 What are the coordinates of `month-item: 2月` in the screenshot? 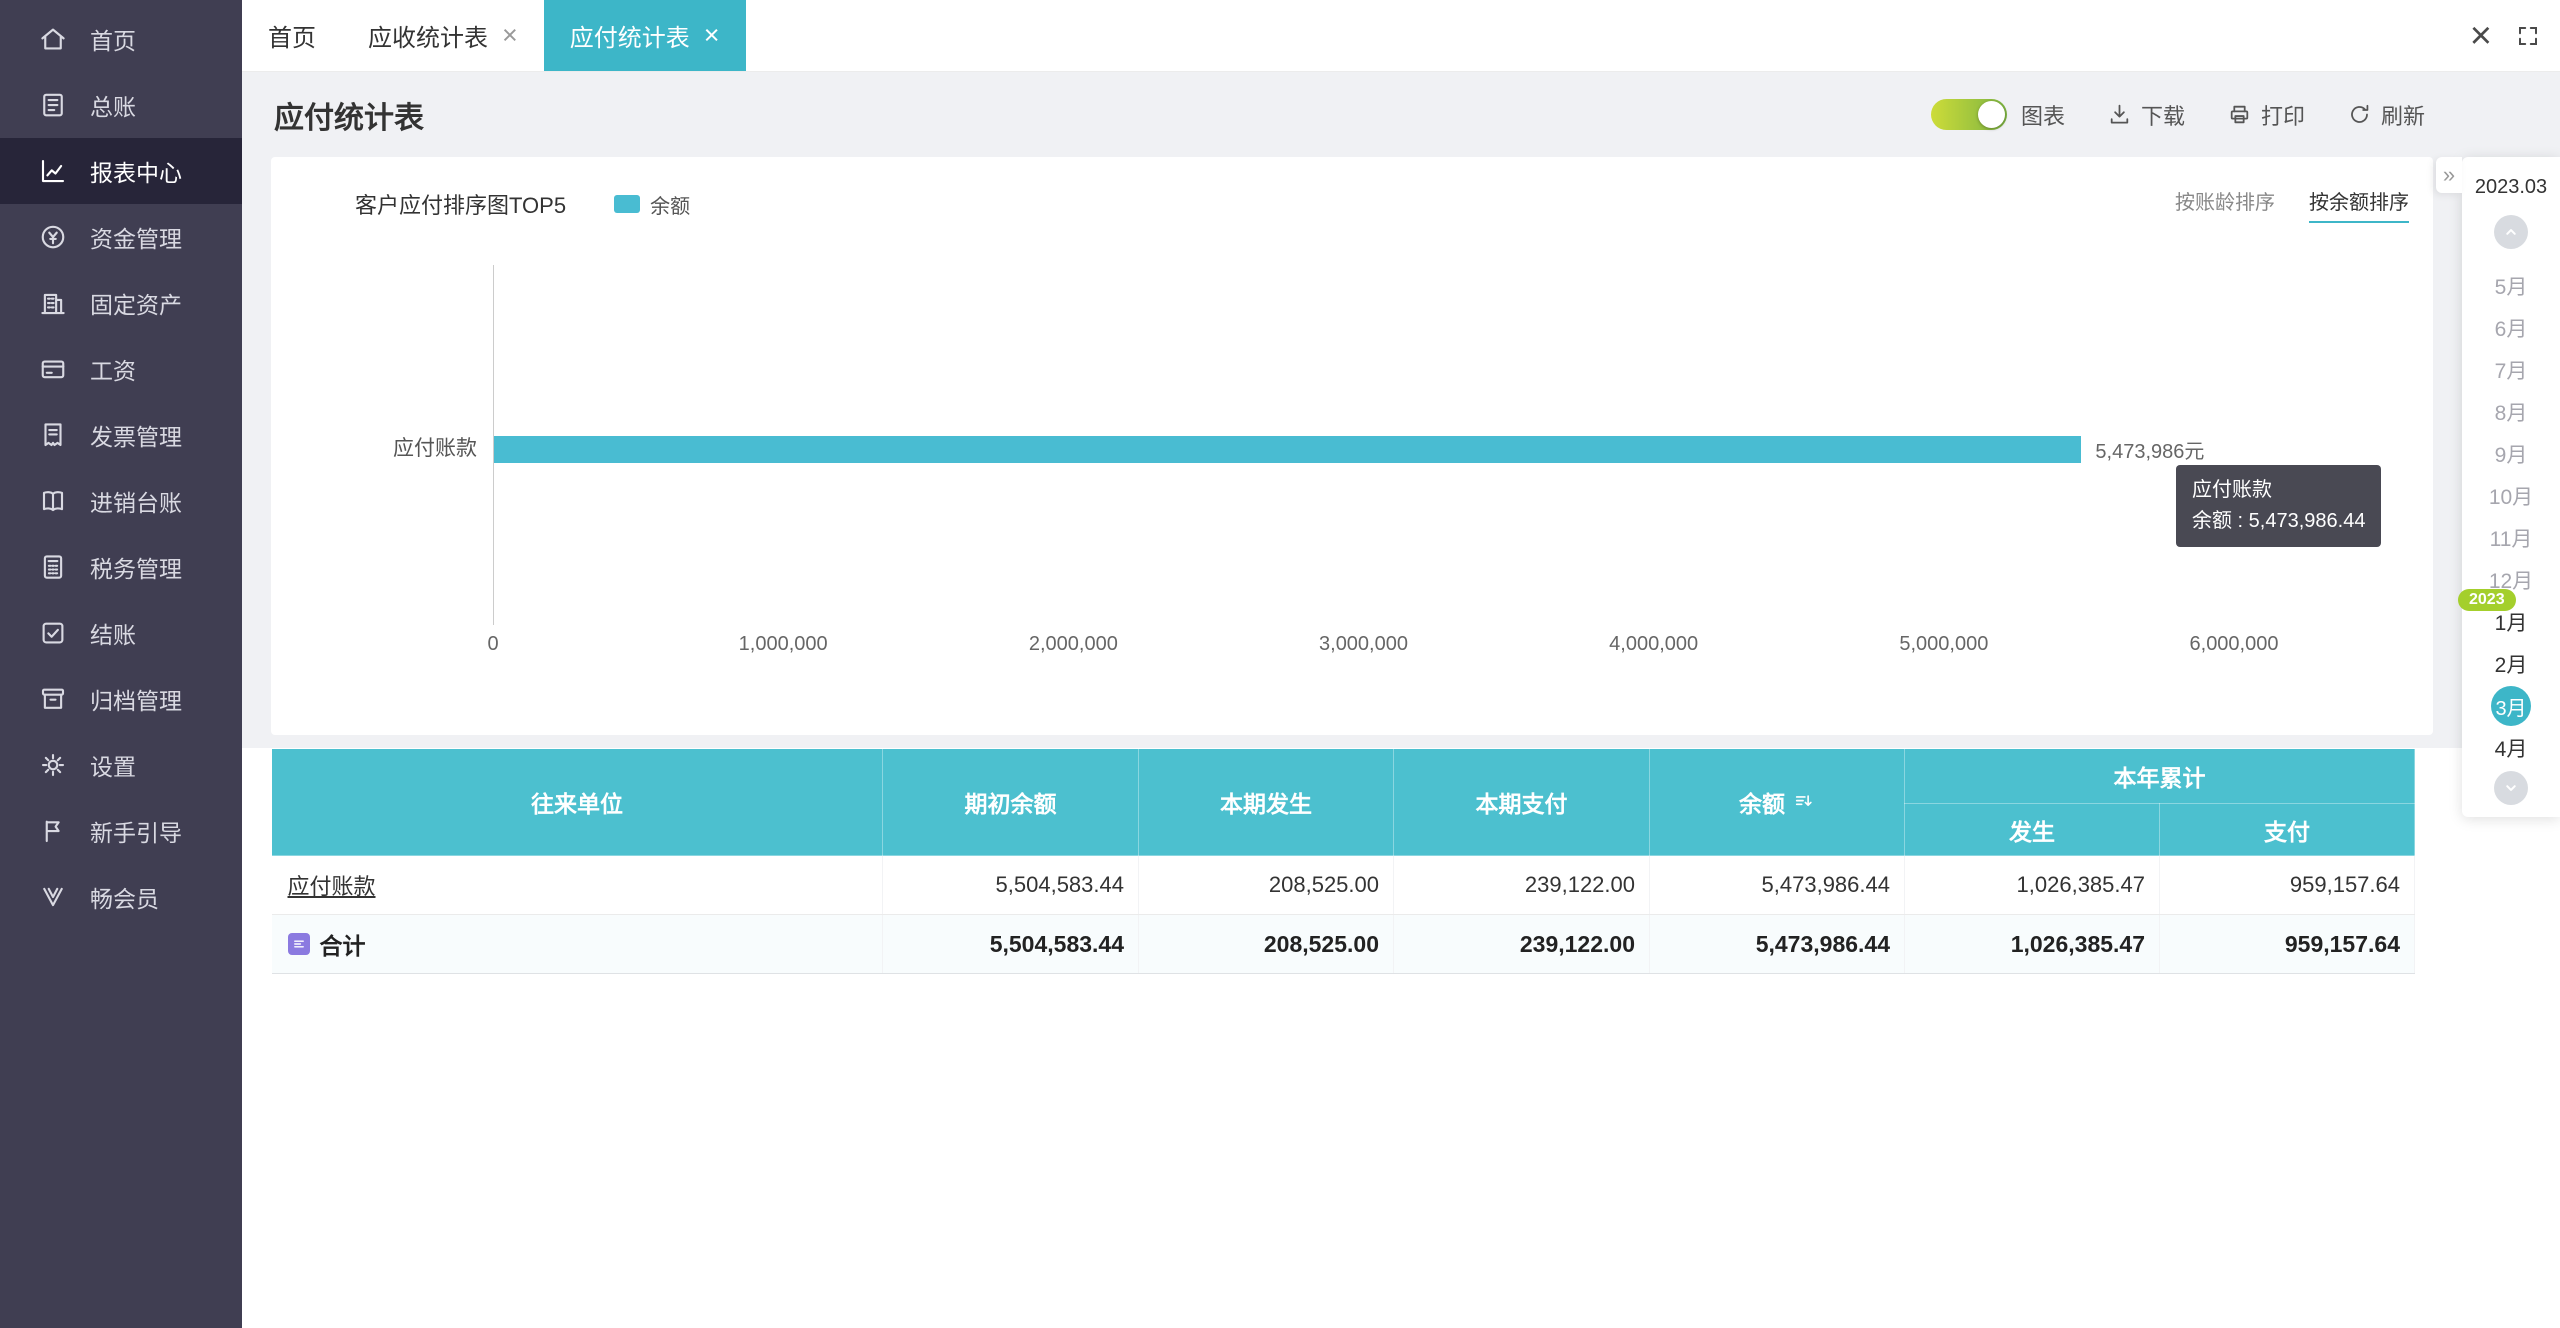 It's located at (2511, 664).